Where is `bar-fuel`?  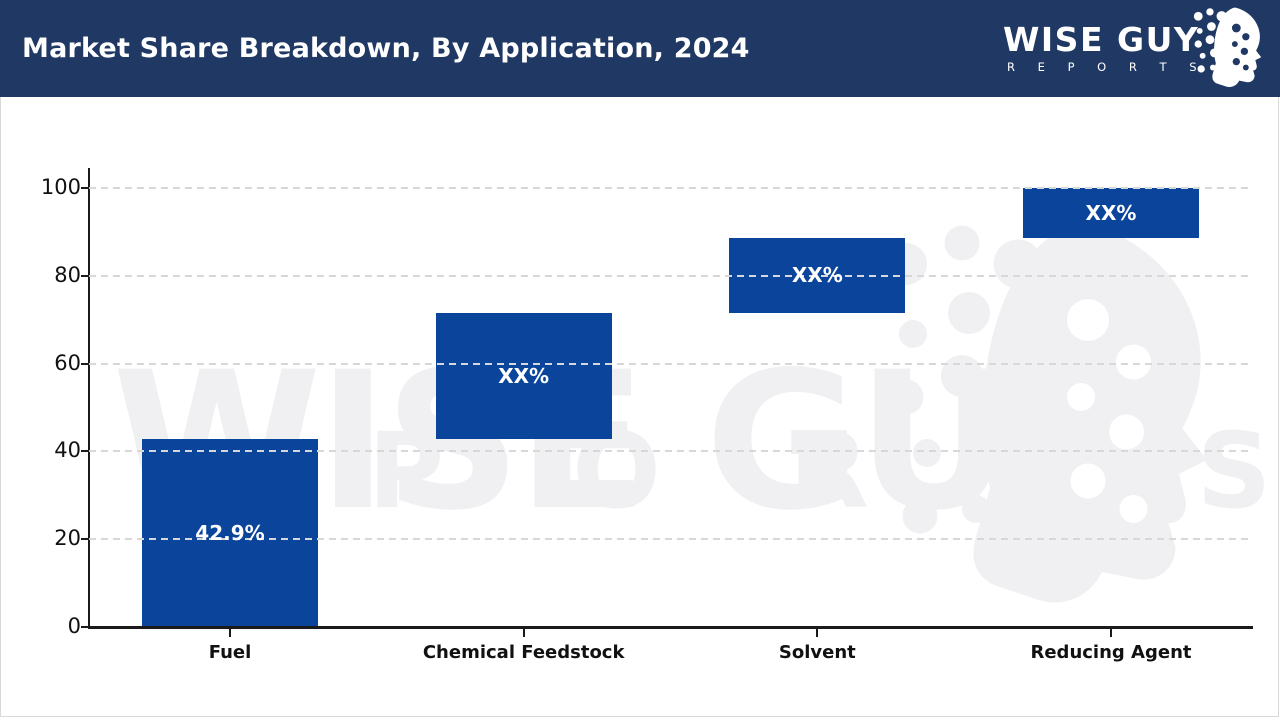 bar-fuel is located at coordinates (230, 532).